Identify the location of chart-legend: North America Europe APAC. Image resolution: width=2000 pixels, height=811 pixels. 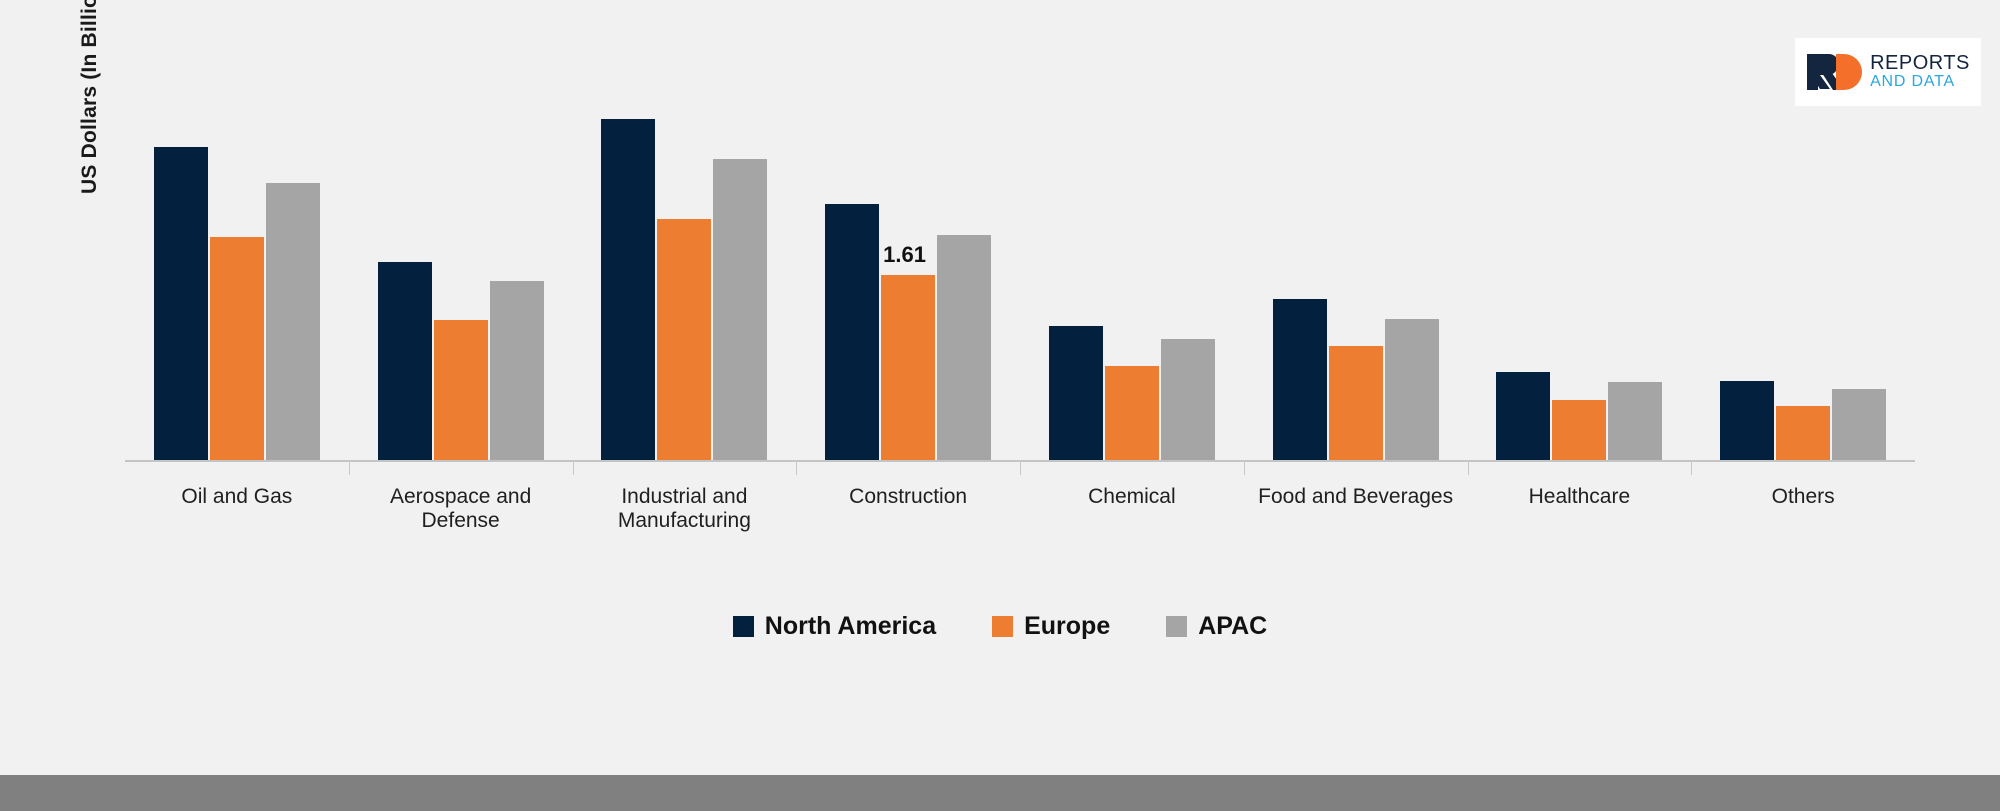
(1000, 626).